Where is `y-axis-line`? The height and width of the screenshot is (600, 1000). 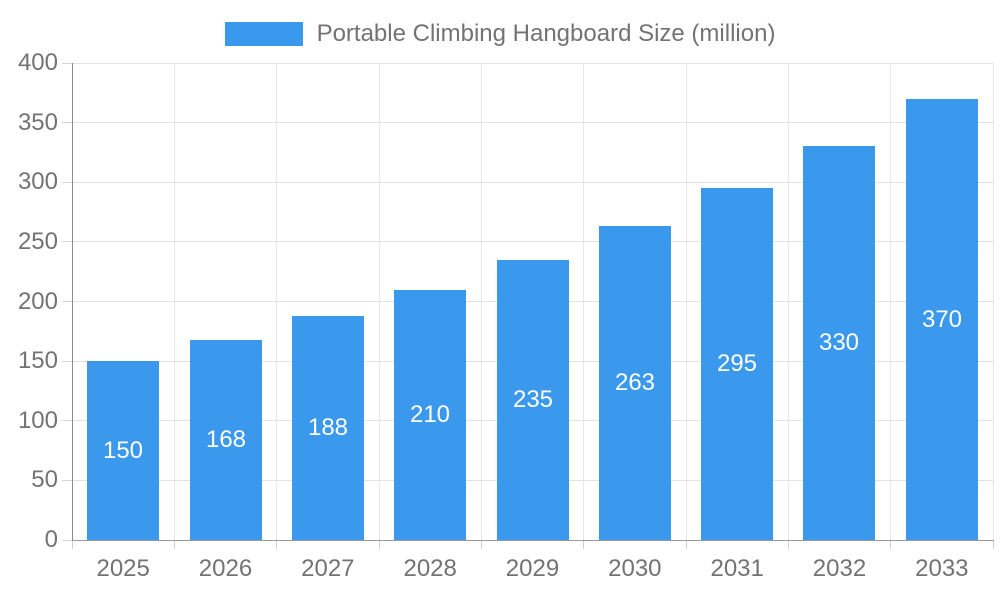
y-axis-line is located at coordinates (72, 301).